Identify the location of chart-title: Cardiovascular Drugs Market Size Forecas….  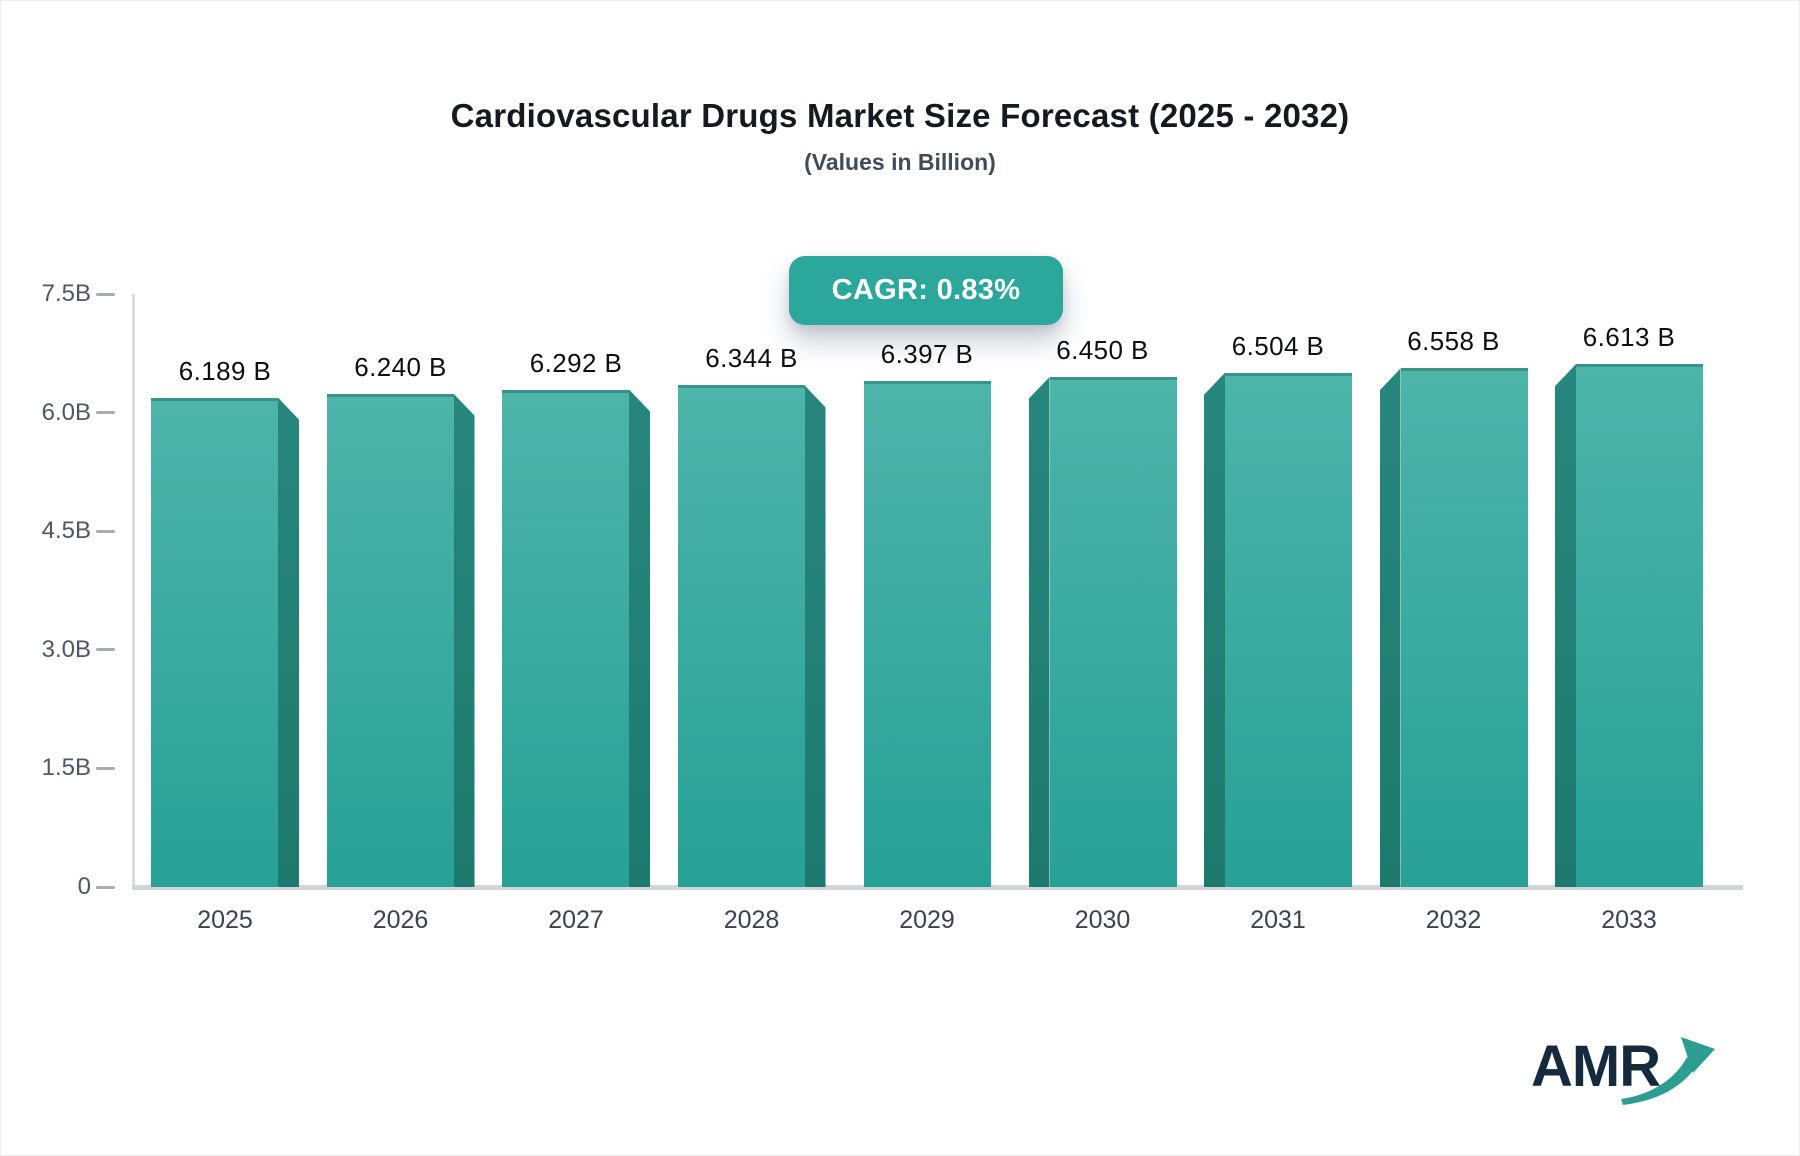
(900, 115).